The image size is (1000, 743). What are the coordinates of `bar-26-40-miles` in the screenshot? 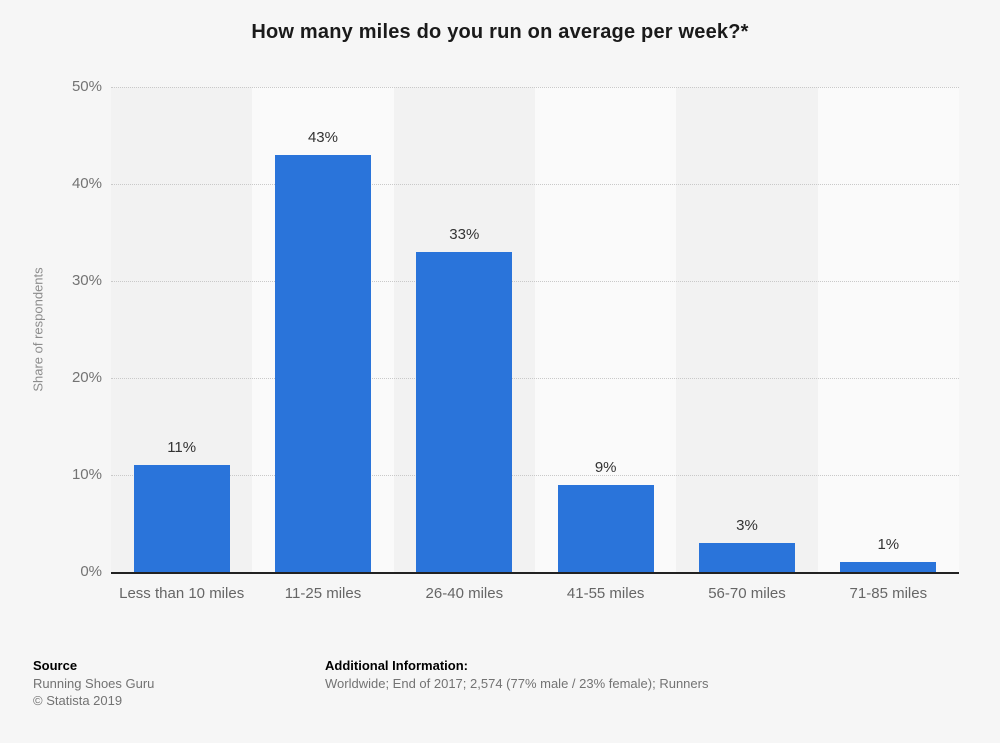 It's located at (464, 412).